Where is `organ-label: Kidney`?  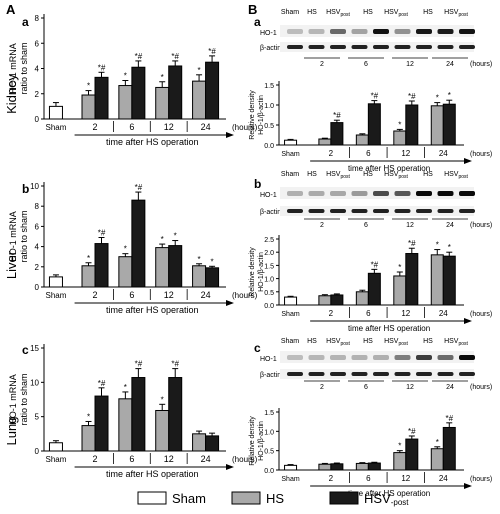 organ-label: Kidney is located at coordinates (11, 94).